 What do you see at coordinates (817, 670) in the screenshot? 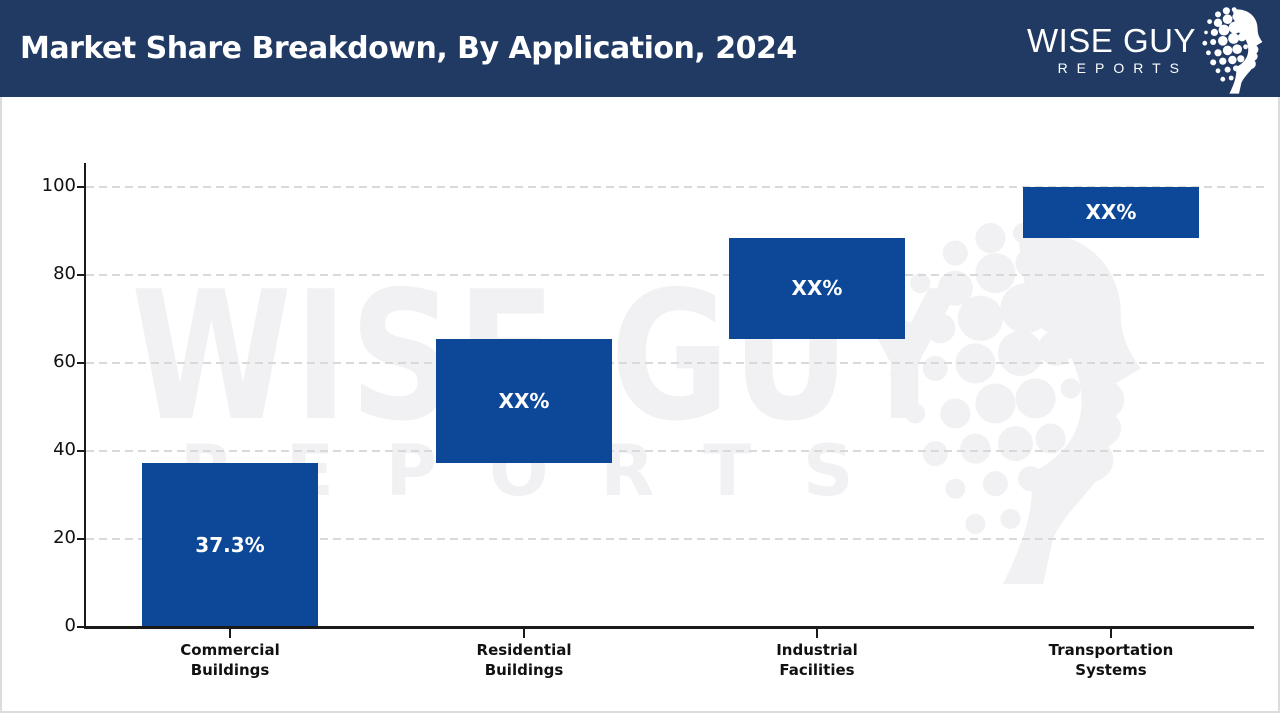
I see `x-category-label-line: Facilities` at bounding box center [817, 670].